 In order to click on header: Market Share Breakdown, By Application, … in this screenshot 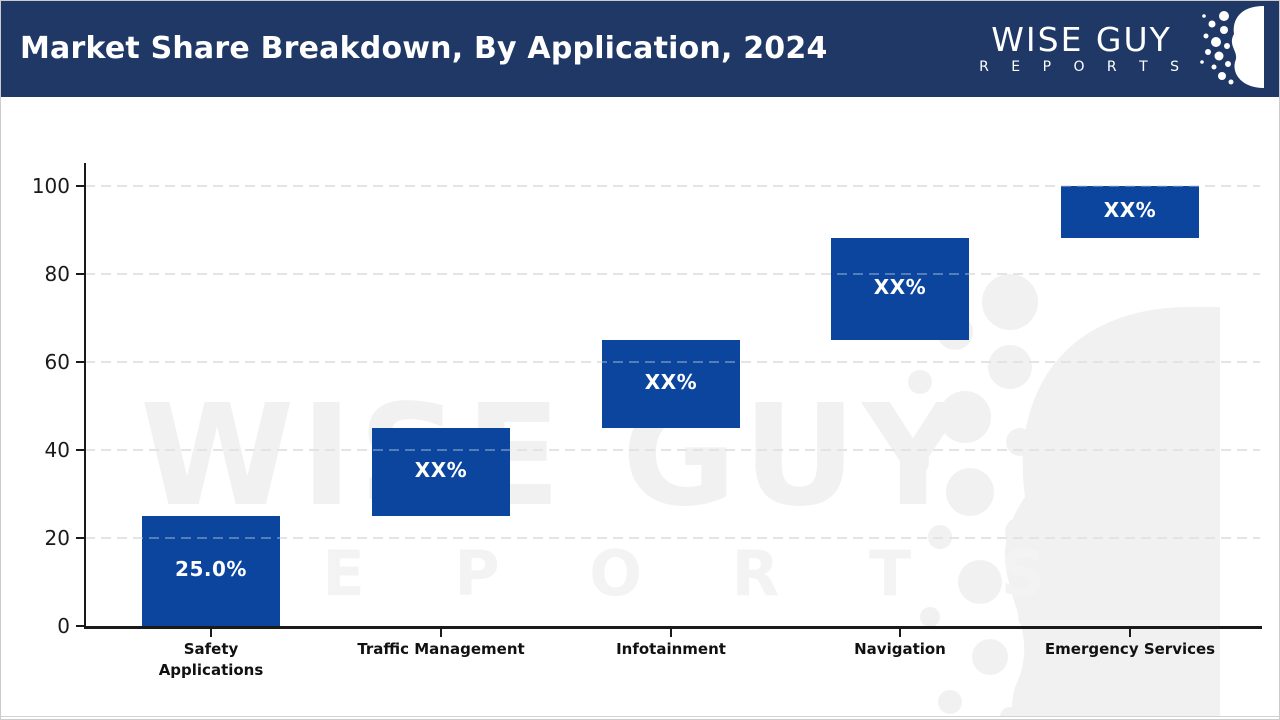, I will do `click(640, 48)`.